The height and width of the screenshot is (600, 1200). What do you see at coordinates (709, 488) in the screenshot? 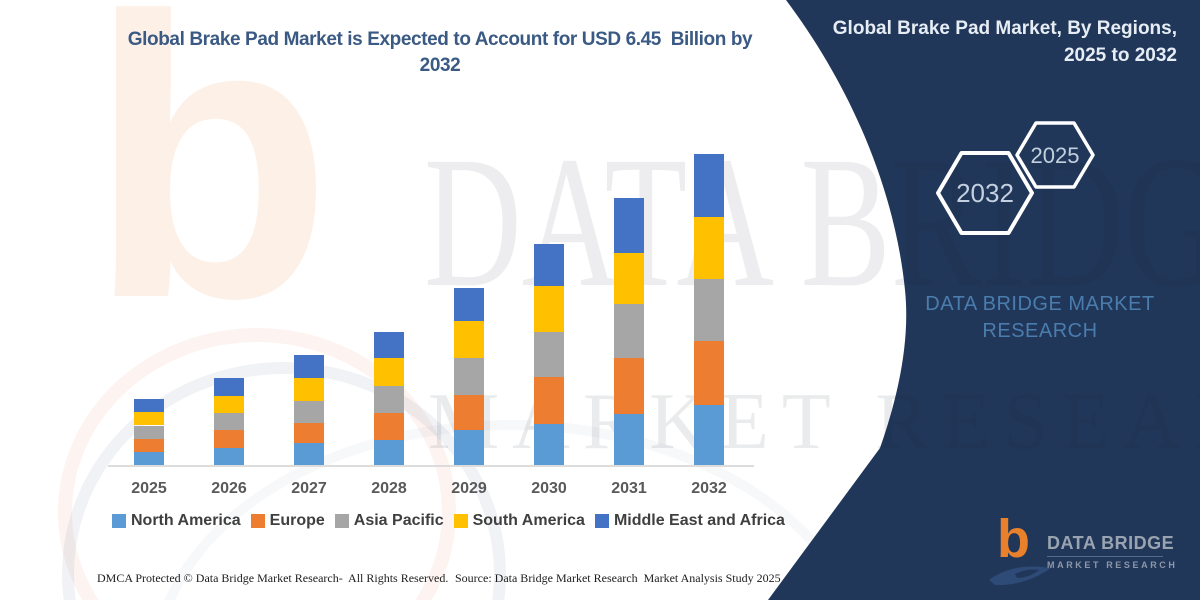
I see `x-axis-label: 2032` at bounding box center [709, 488].